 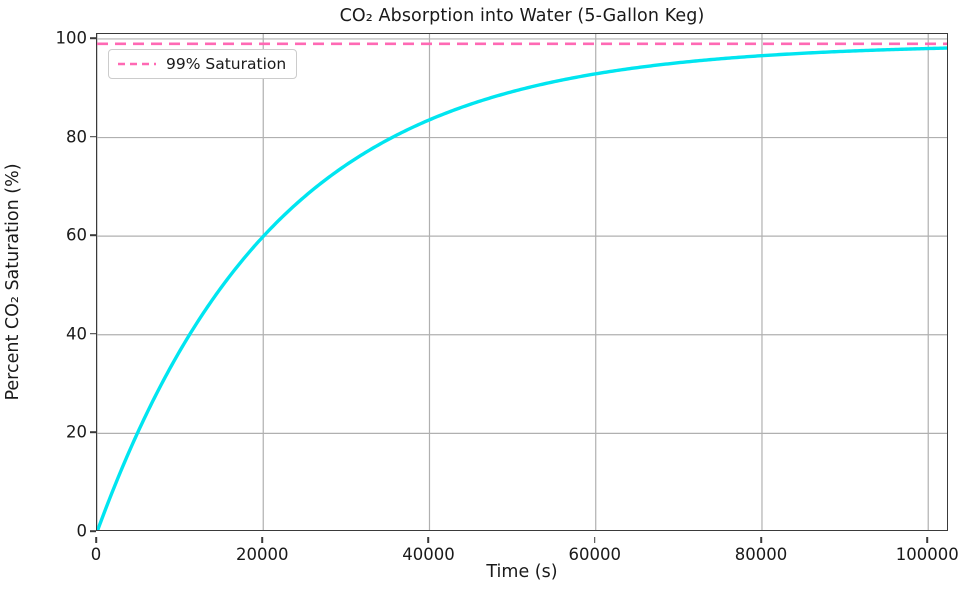 I want to click on x-axis-tick-label: 40000, so click(x=428, y=554).